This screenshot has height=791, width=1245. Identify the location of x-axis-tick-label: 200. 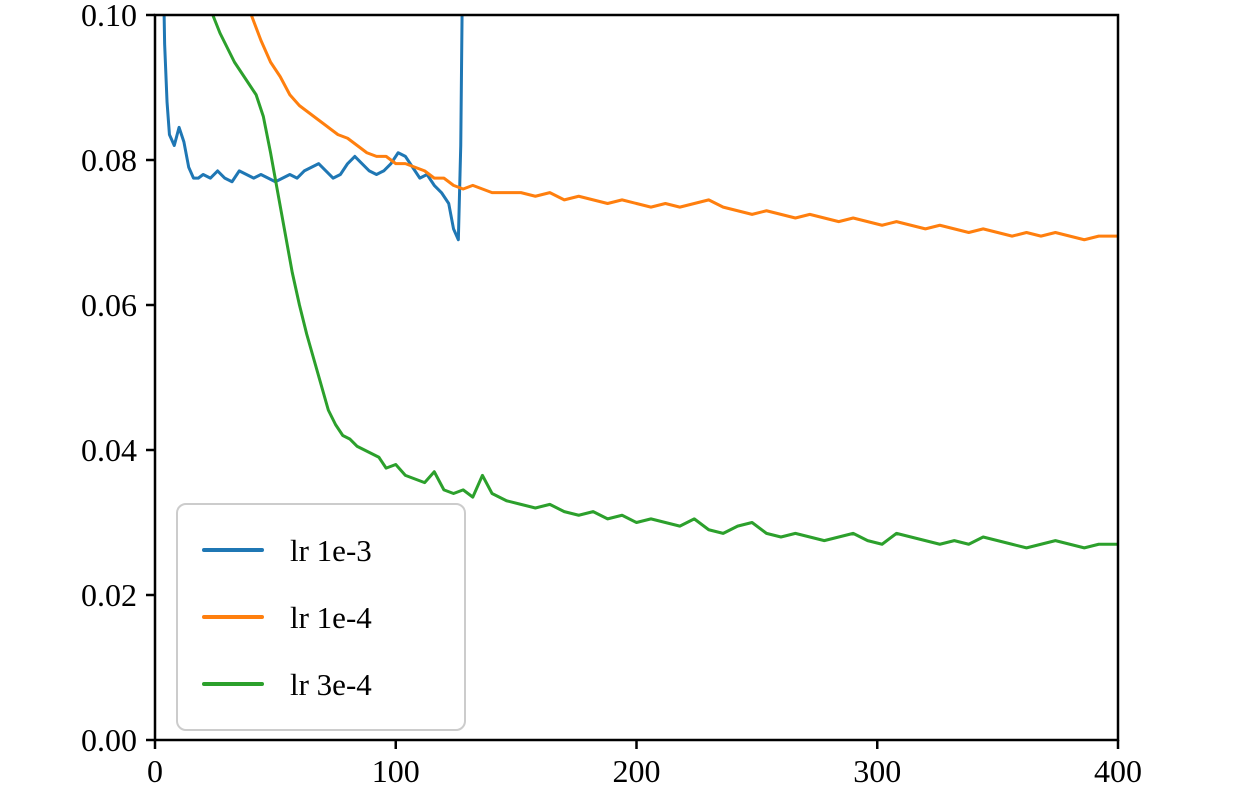
(637, 771).